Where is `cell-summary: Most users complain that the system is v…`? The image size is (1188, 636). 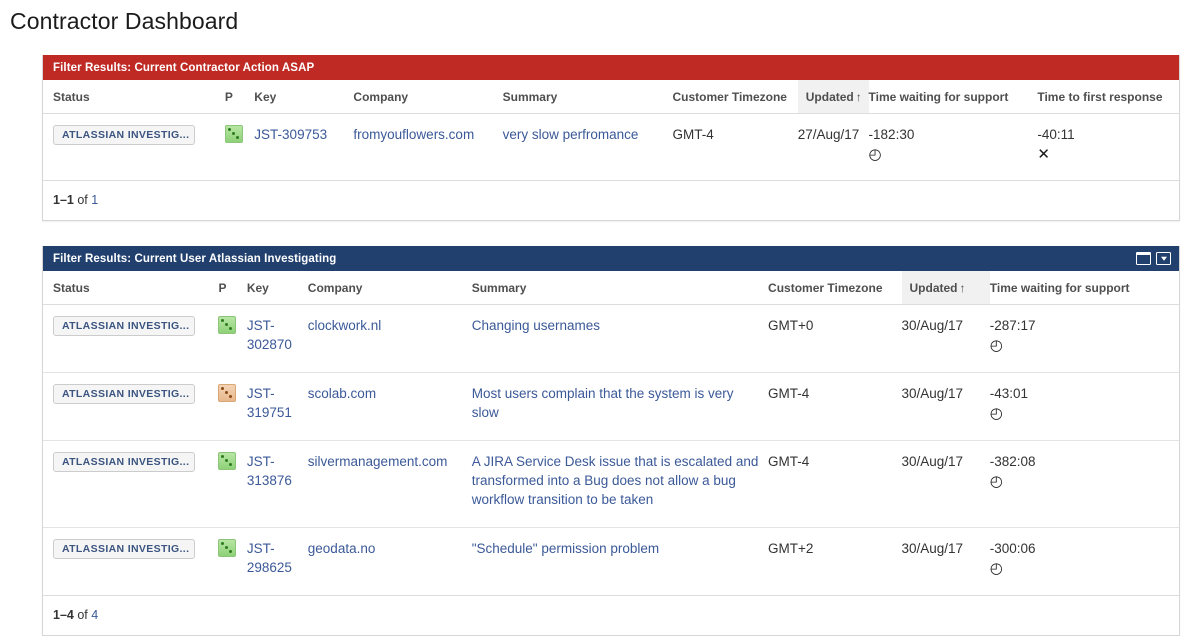
cell-summary: Most users complain that the system is v… is located at coordinates (620, 406).